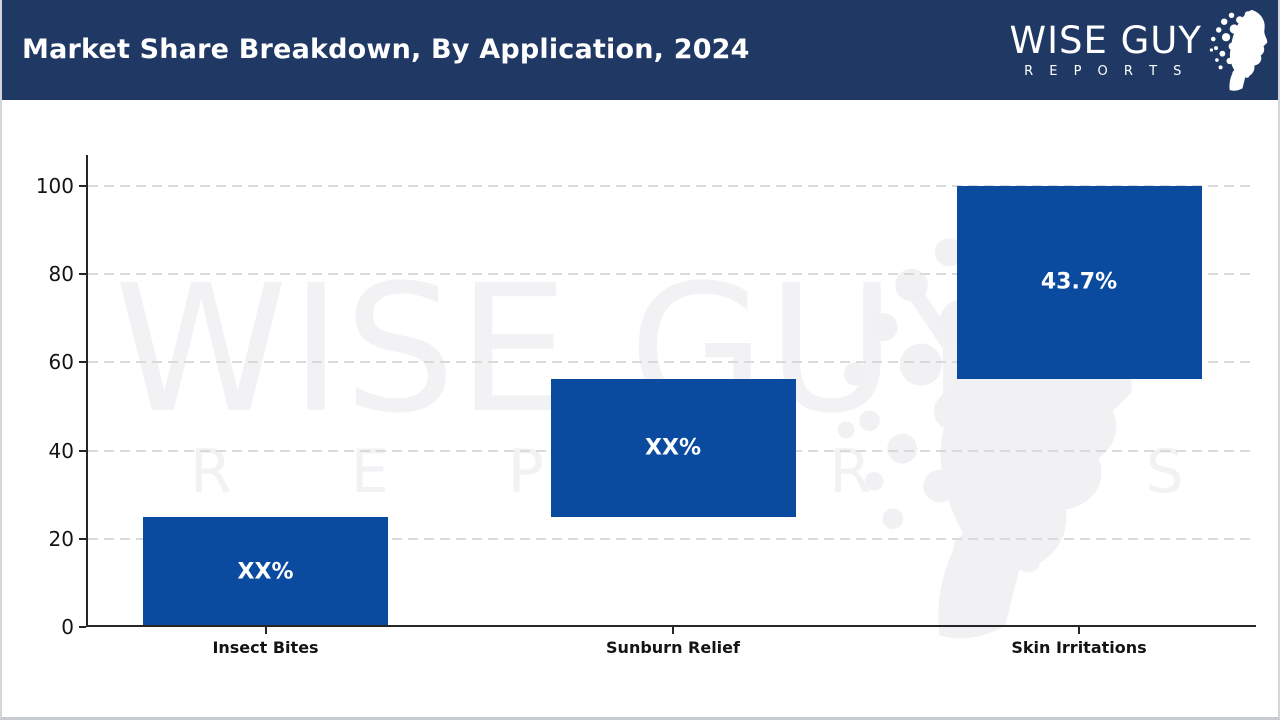  I want to click on y-tick-label: 20, so click(61, 538).